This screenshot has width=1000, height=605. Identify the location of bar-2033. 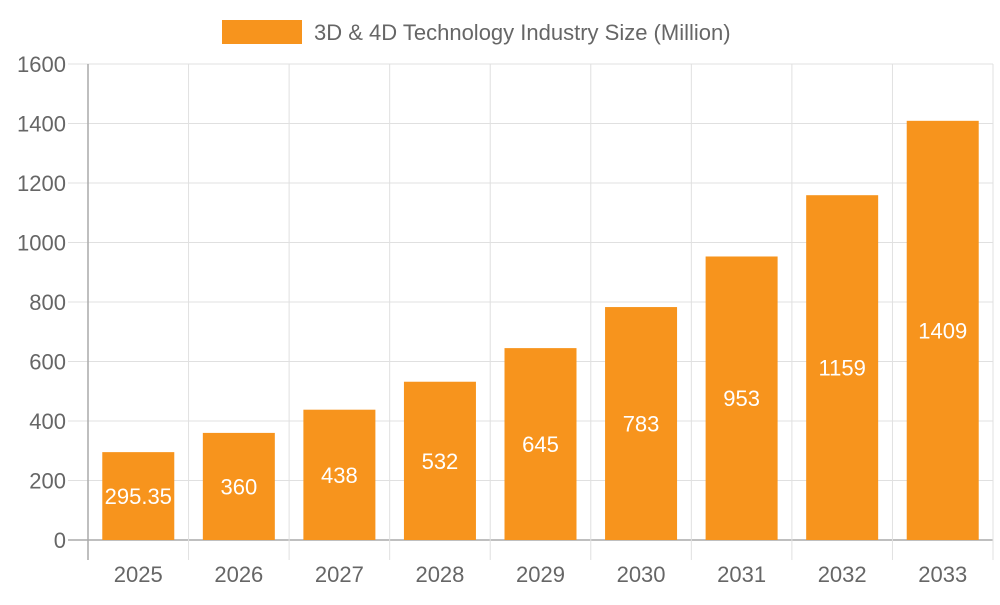
(942, 330).